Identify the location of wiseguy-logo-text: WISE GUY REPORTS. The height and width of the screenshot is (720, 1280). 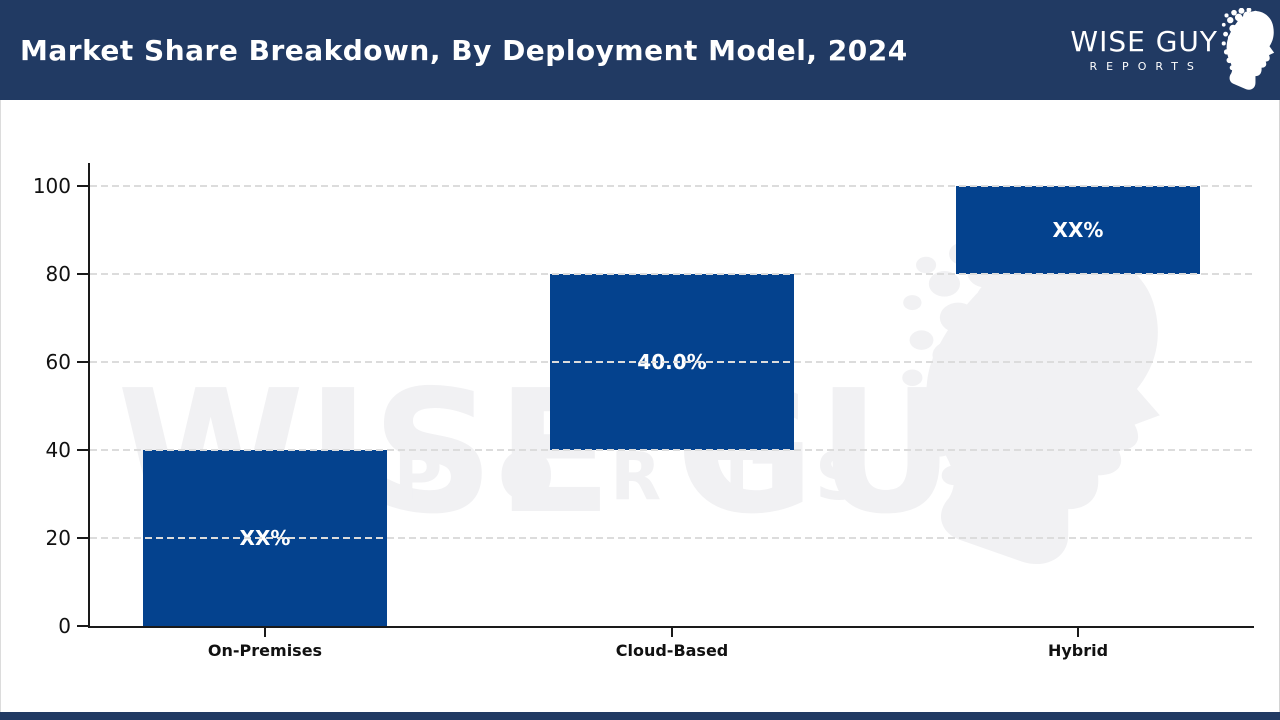
(1144, 48).